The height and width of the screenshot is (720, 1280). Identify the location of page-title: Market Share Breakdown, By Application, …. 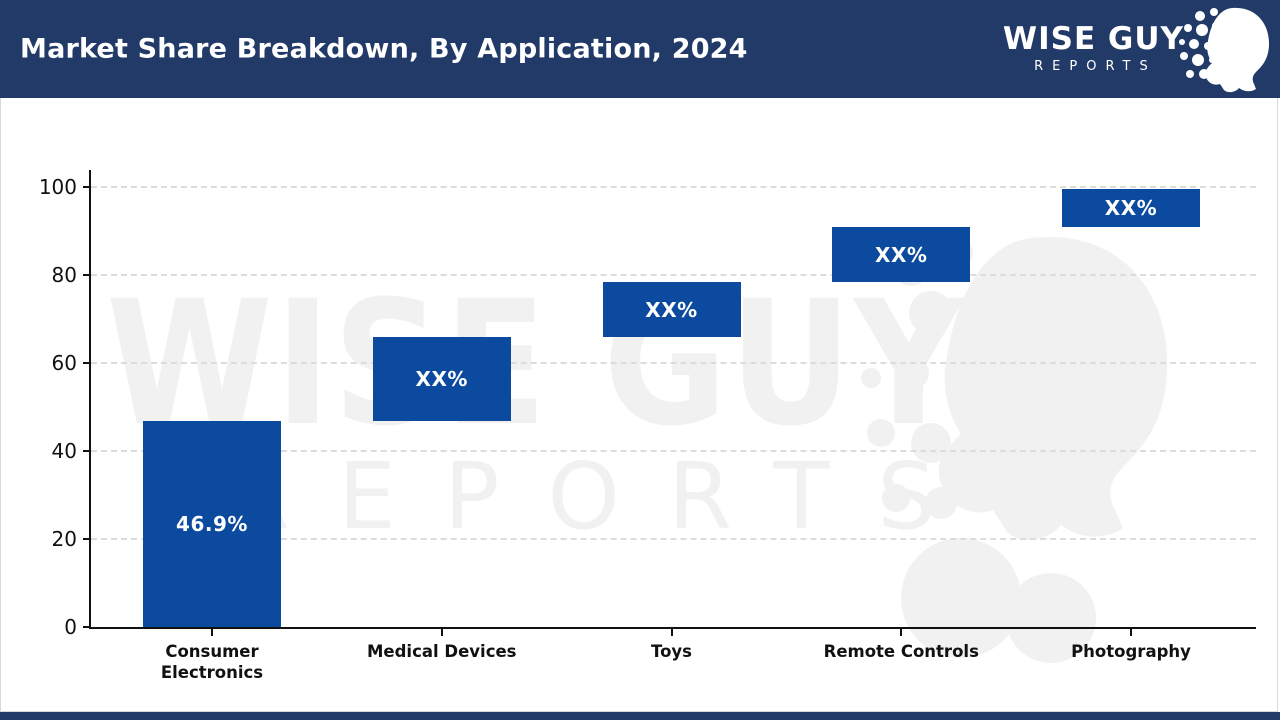
(384, 49).